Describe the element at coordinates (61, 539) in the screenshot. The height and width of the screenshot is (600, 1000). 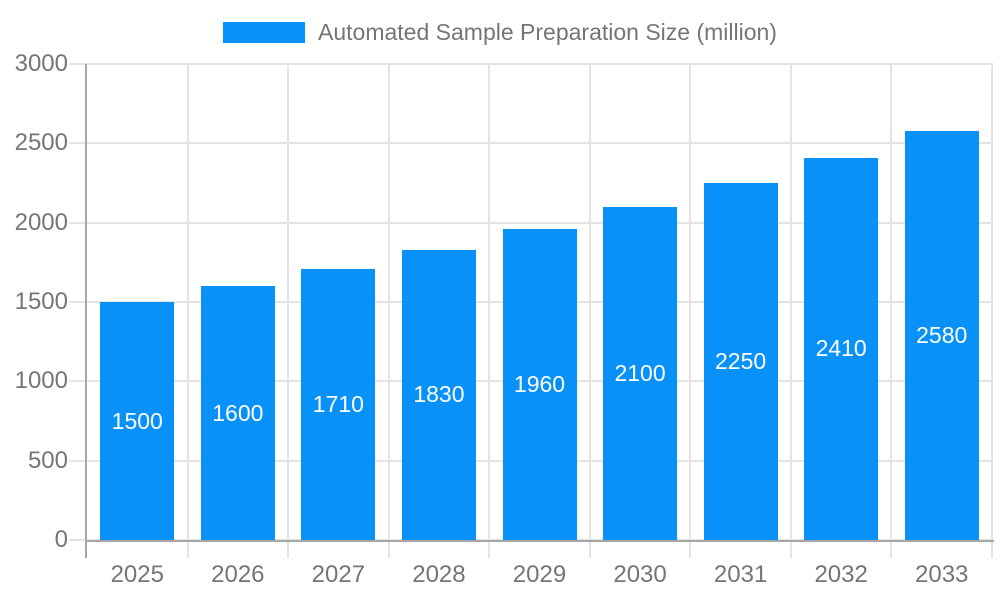
I see `y-axis-label: 0` at that location.